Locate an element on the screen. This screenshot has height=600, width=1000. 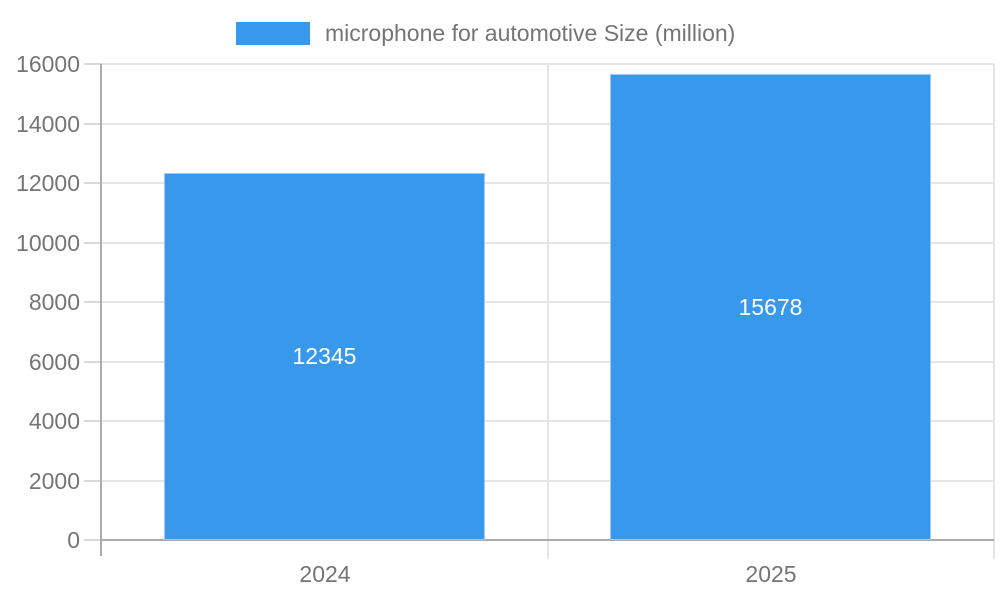
y-axis-label: 2000 is located at coordinates (54, 481).